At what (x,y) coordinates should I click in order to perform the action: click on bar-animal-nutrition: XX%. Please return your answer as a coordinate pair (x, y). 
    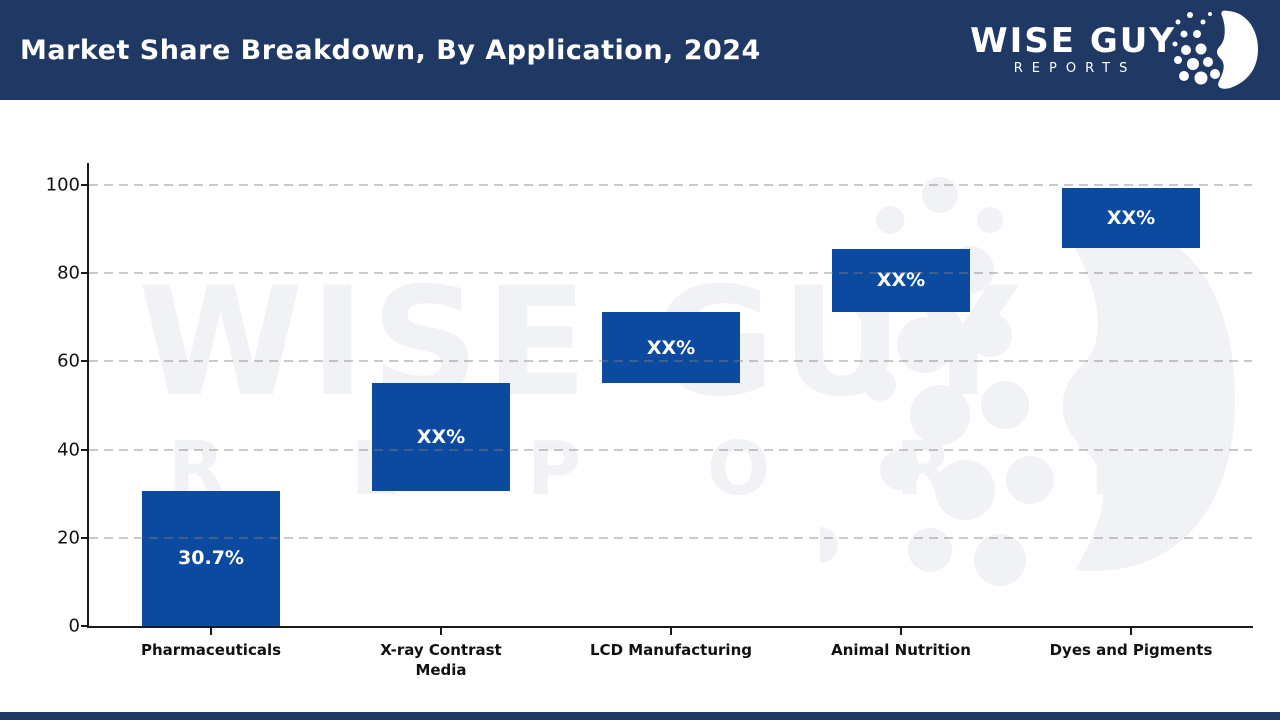
    Looking at the image, I should click on (901, 280).